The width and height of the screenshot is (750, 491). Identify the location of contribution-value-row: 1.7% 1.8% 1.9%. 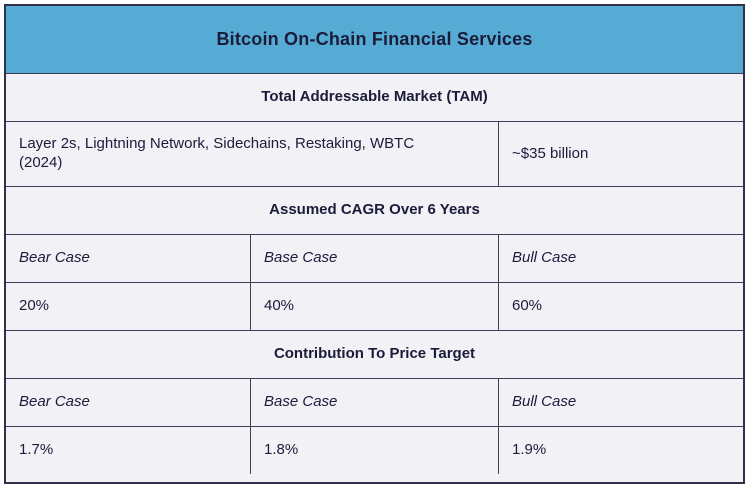
(374, 450).